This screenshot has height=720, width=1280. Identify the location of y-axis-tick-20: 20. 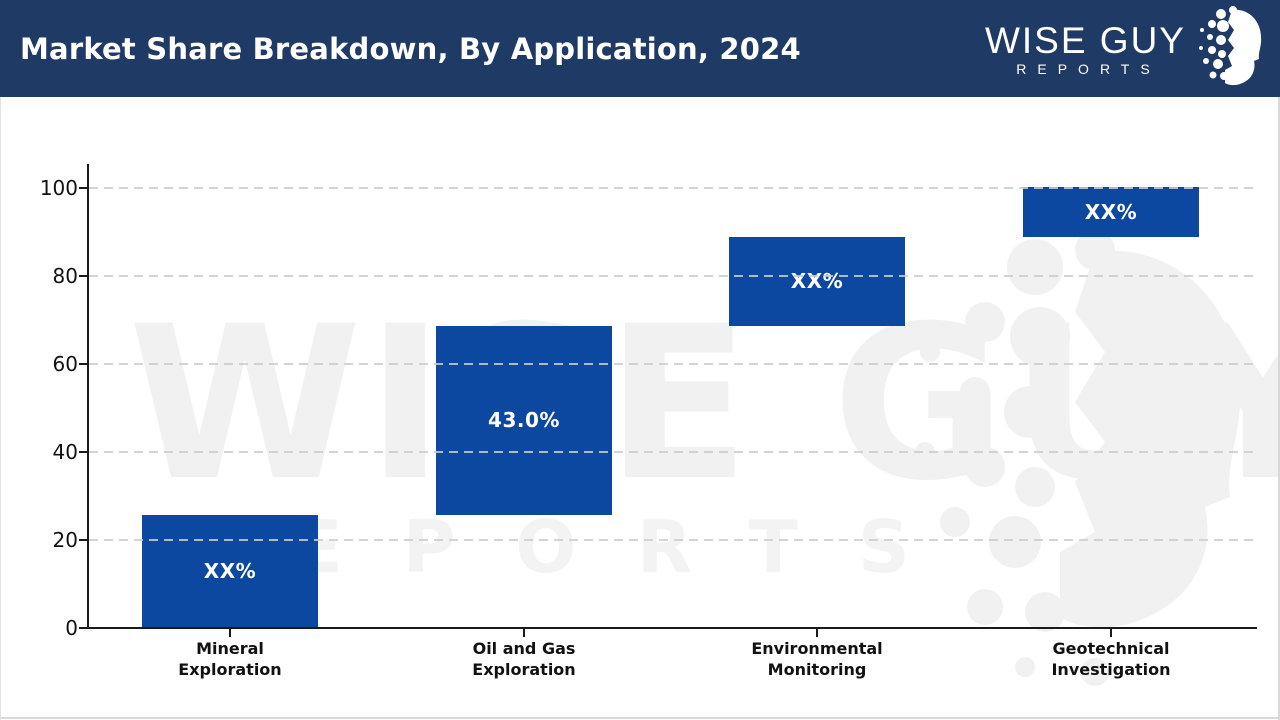
(65, 540).